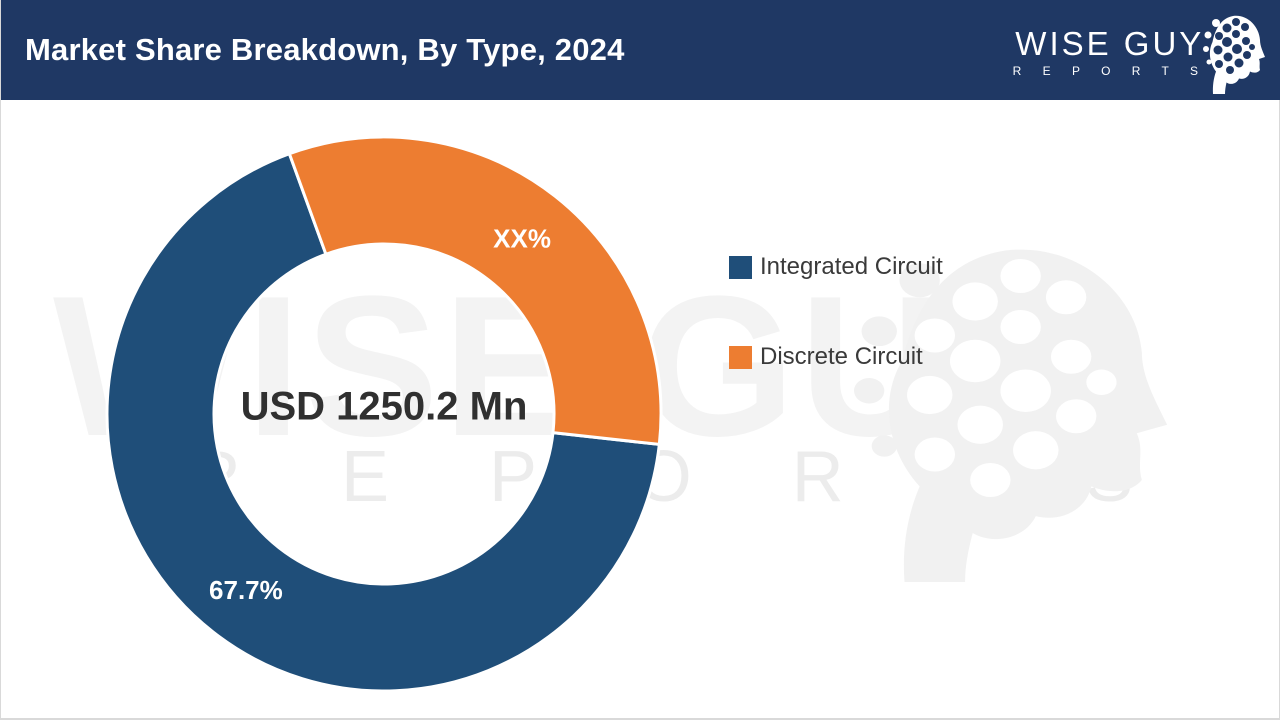 The height and width of the screenshot is (720, 1280). Describe the element at coordinates (1234, 54) in the screenshot. I see `logo-head-icon` at that location.